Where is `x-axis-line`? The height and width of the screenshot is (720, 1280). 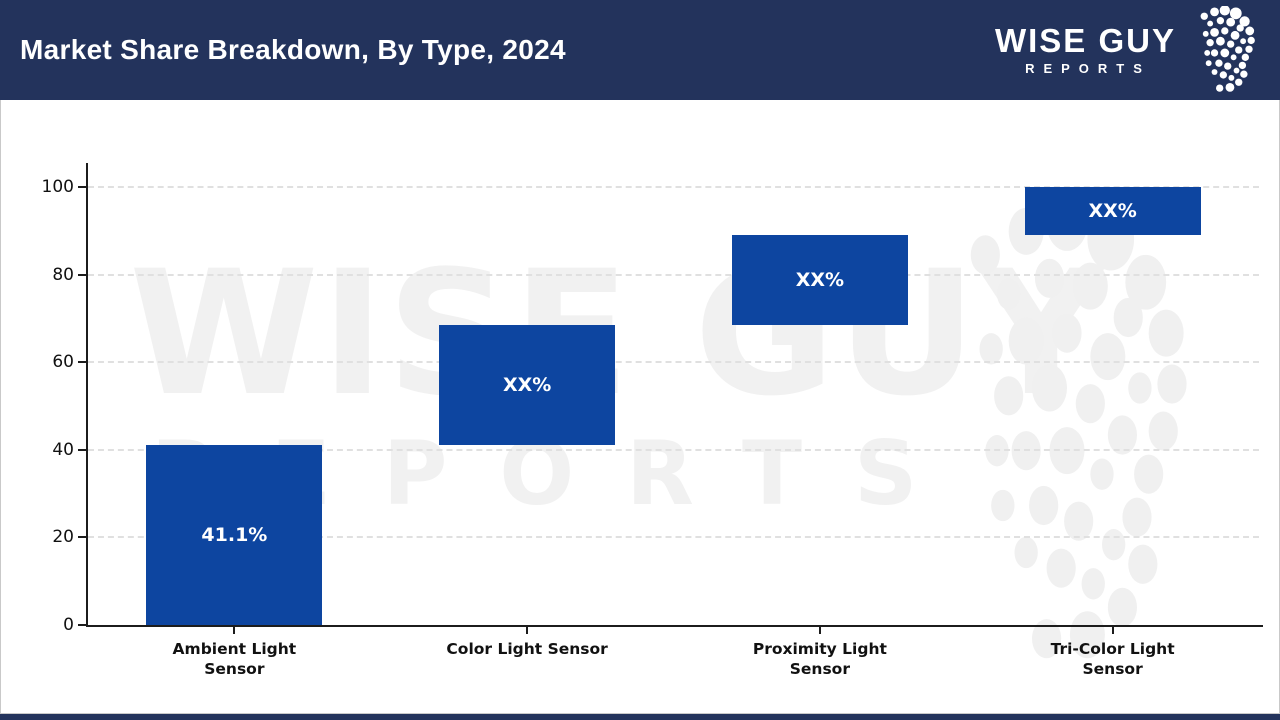
x-axis-line is located at coordinates (674, 626).